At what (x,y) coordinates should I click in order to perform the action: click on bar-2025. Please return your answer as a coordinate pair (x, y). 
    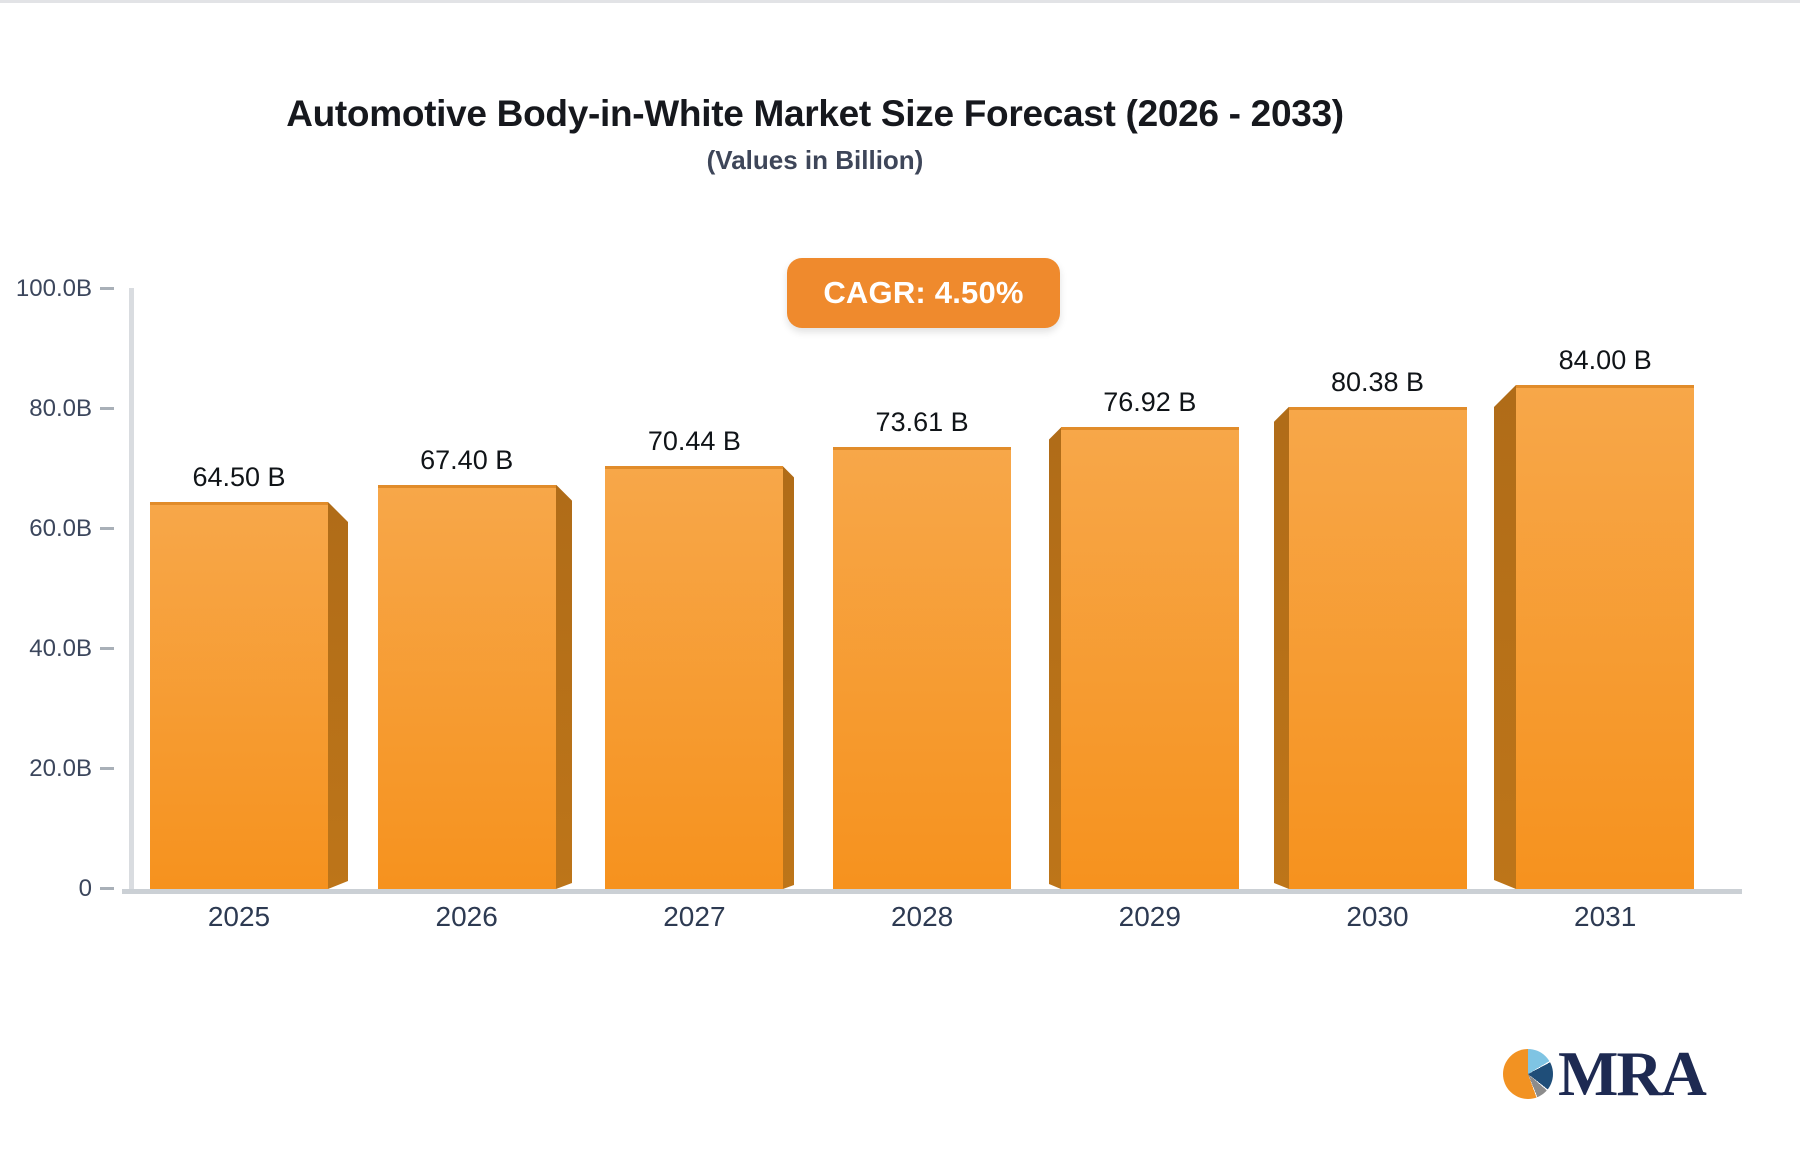
    Looking at the image, I should click on (239, 695).